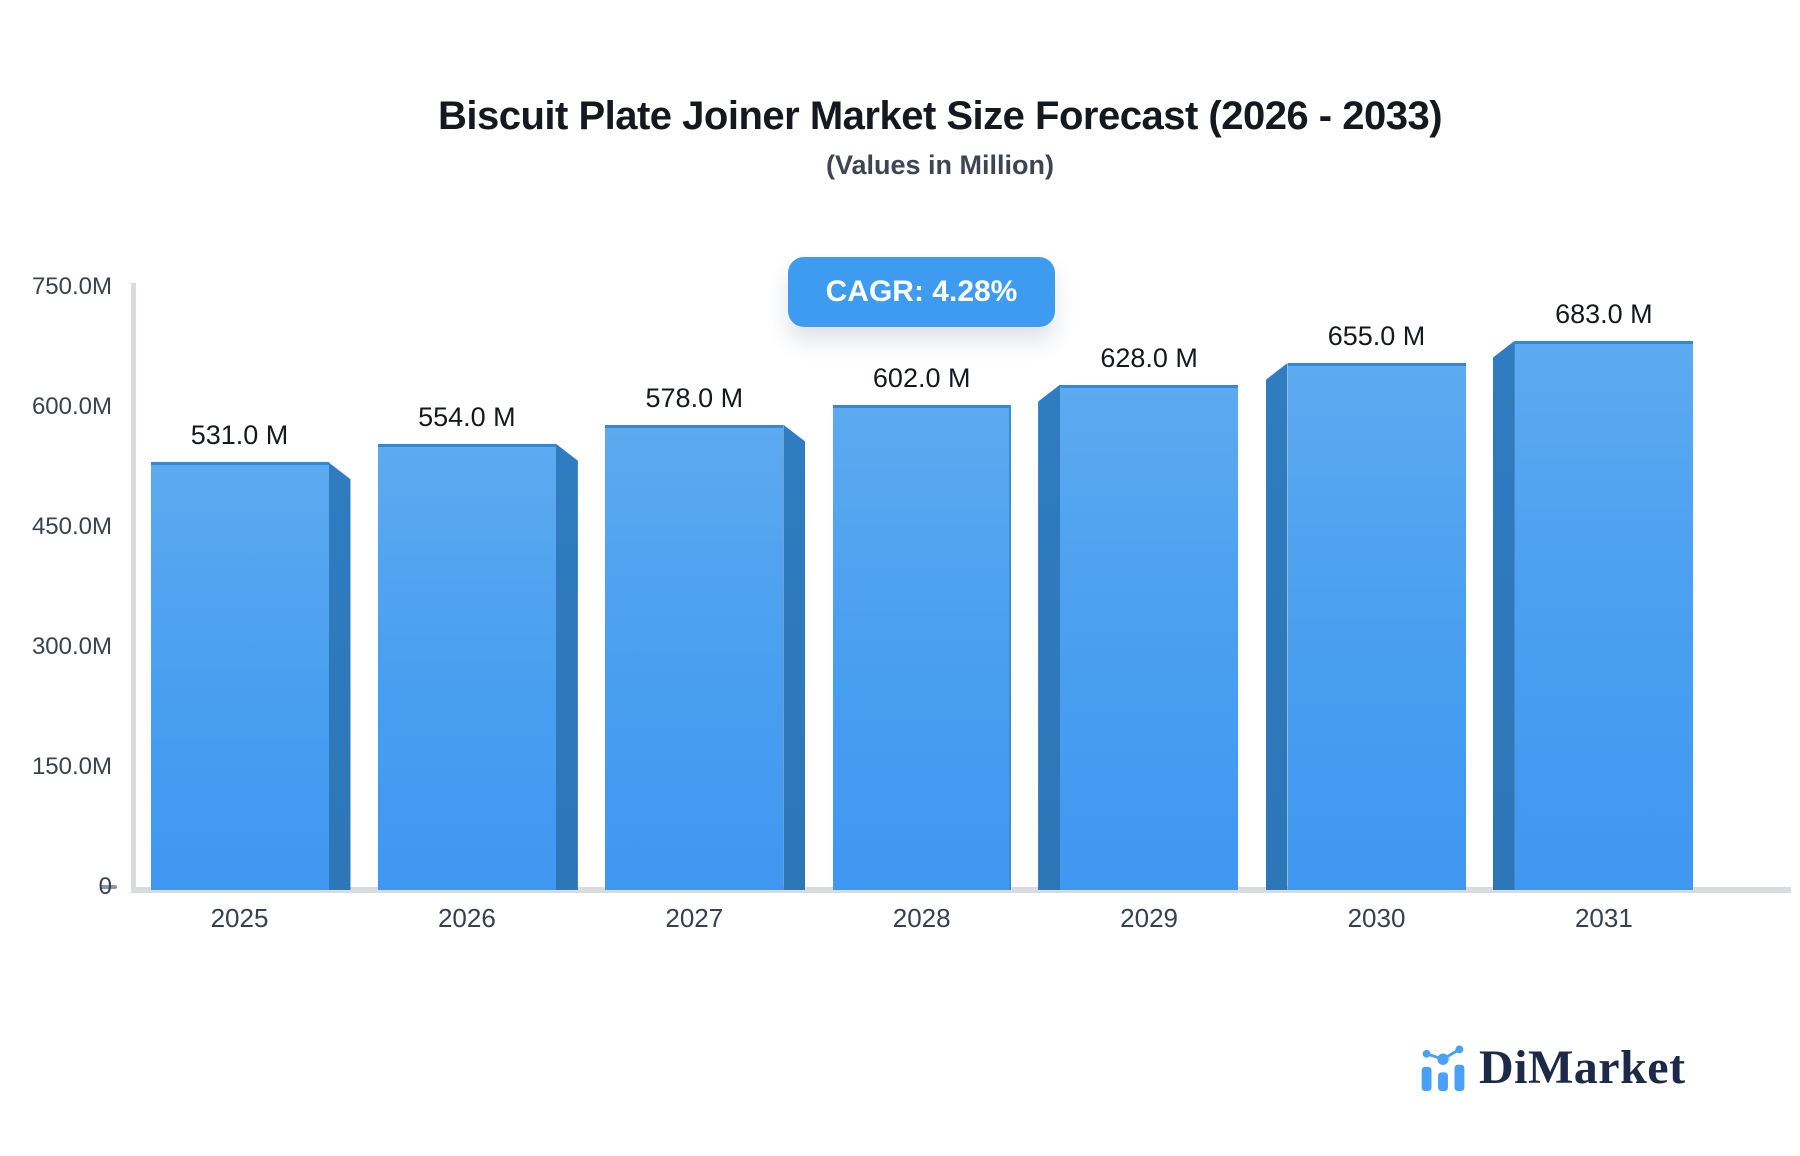 The width and height of the screenshot is (1800, 1156). I want to click on bar-value-label: 602.0 M, so click(921, 378).